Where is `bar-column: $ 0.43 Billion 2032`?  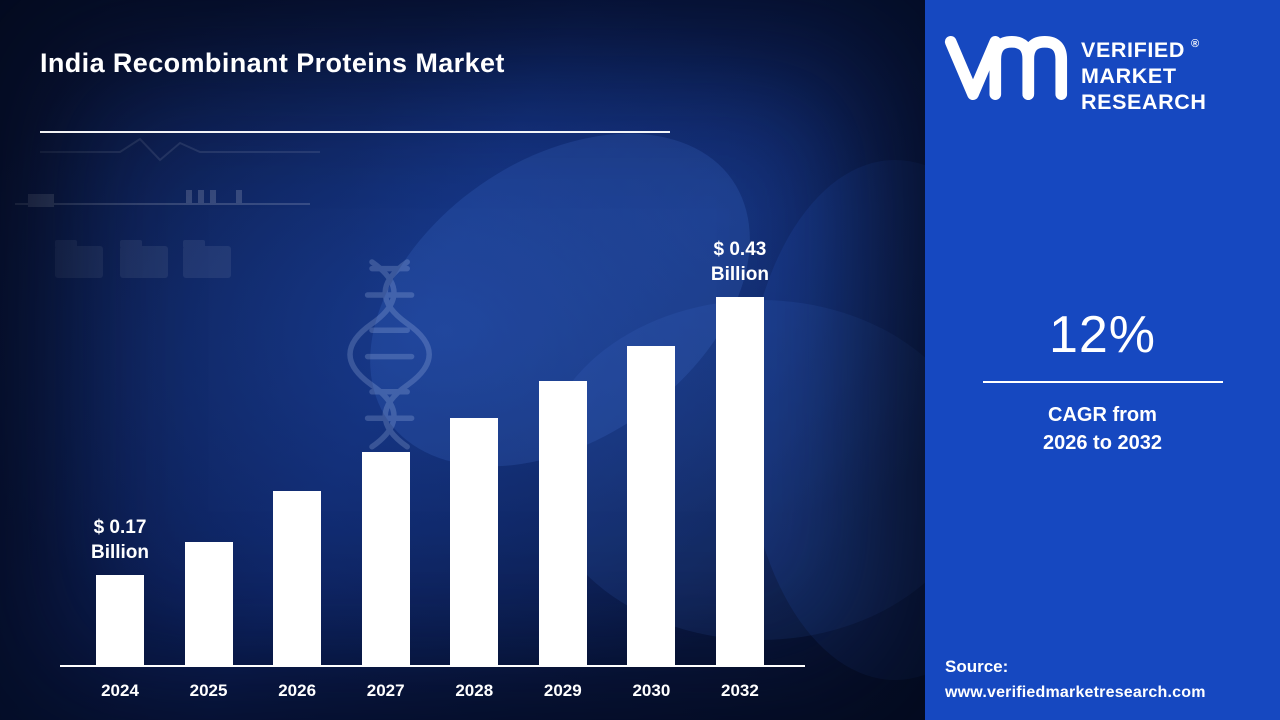
bar-column: $ 0.43 Billion 2032 is located at coordinates (740, 465).